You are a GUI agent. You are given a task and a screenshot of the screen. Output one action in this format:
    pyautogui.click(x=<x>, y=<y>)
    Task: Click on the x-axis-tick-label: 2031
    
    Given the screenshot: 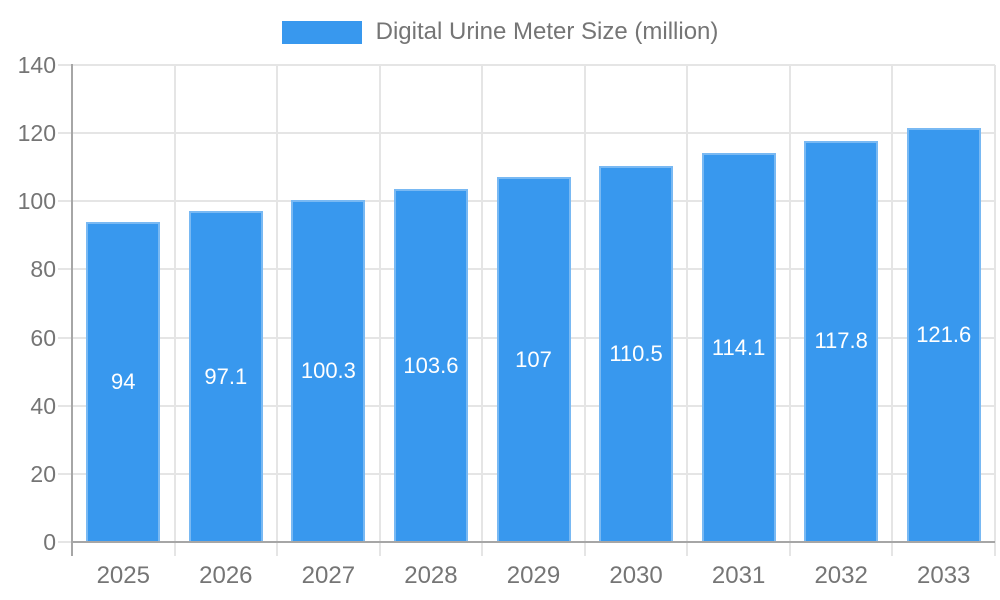 What is the action you would take?
    pyautogui.click(x=738, y=575)
    